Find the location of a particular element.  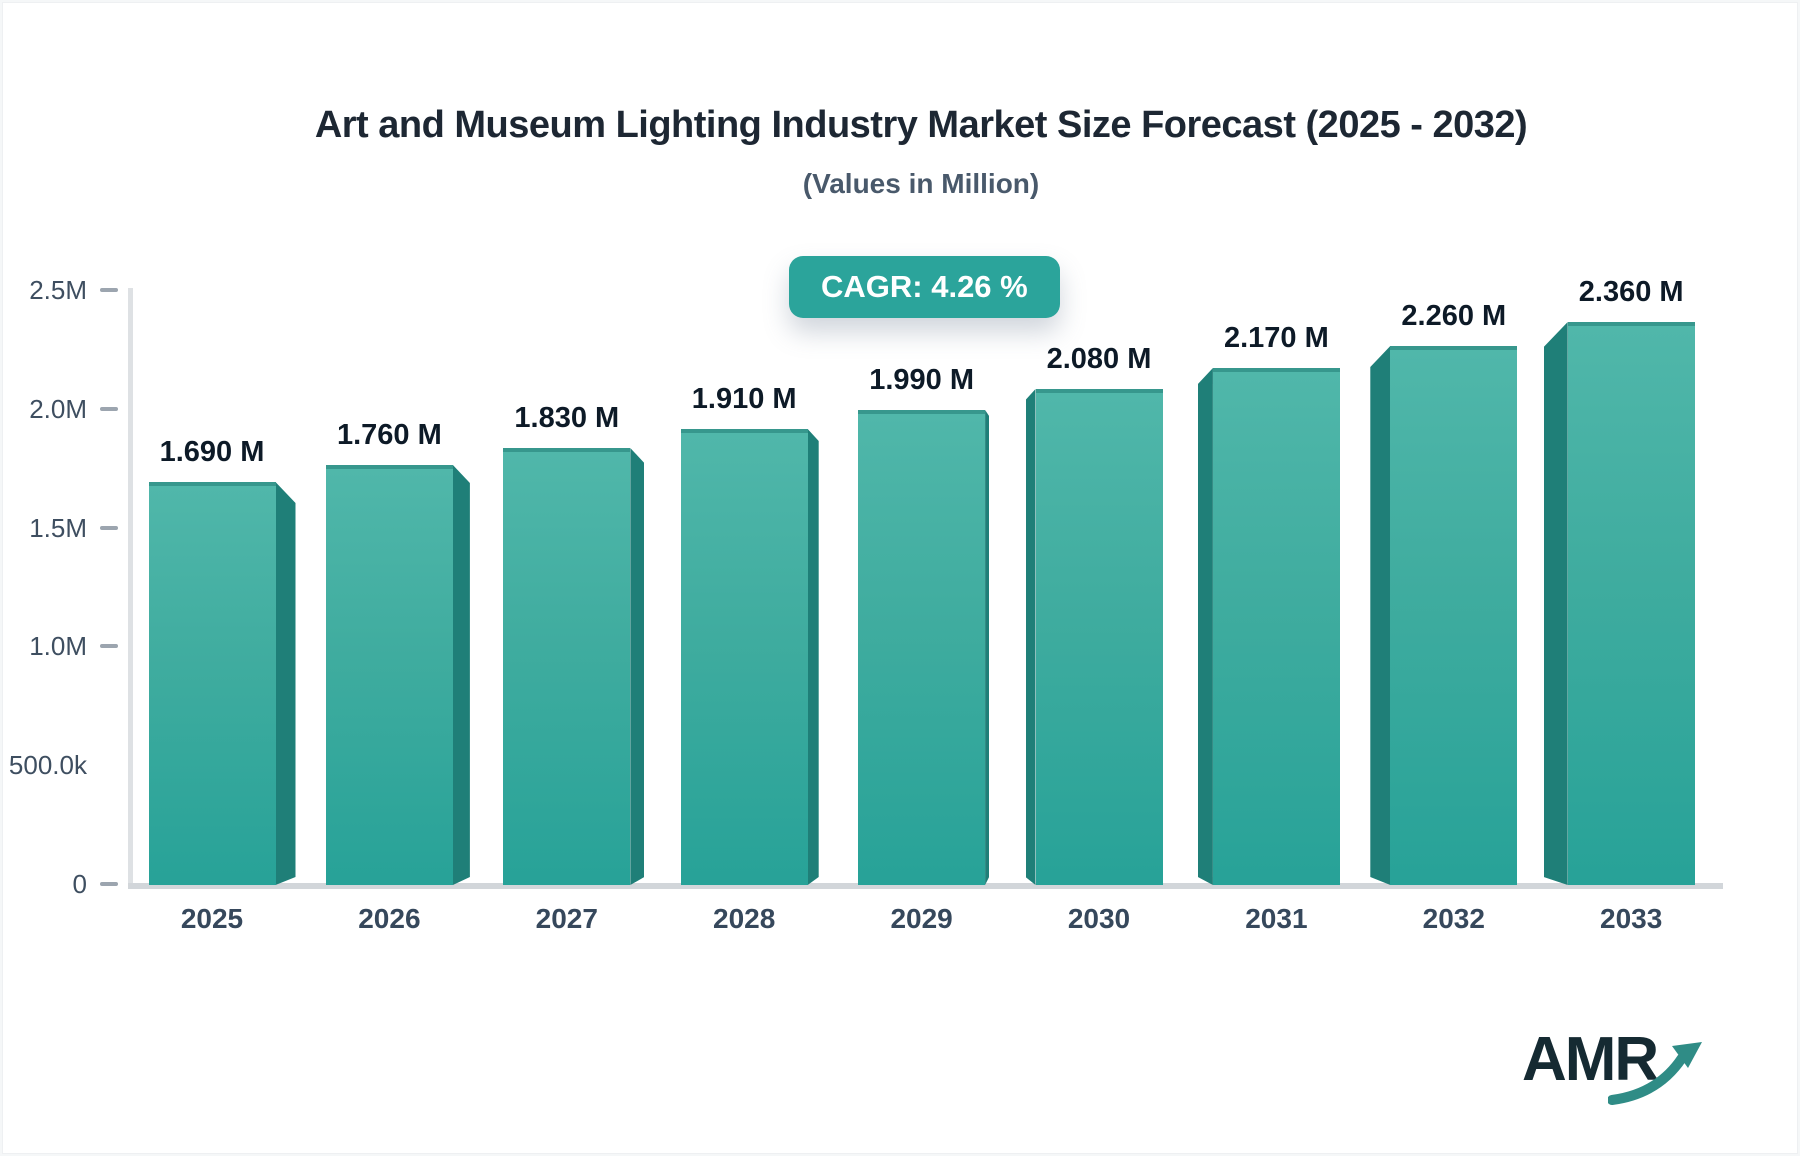

y-tick-label: 1.5M is located at coordinates (58, 527).